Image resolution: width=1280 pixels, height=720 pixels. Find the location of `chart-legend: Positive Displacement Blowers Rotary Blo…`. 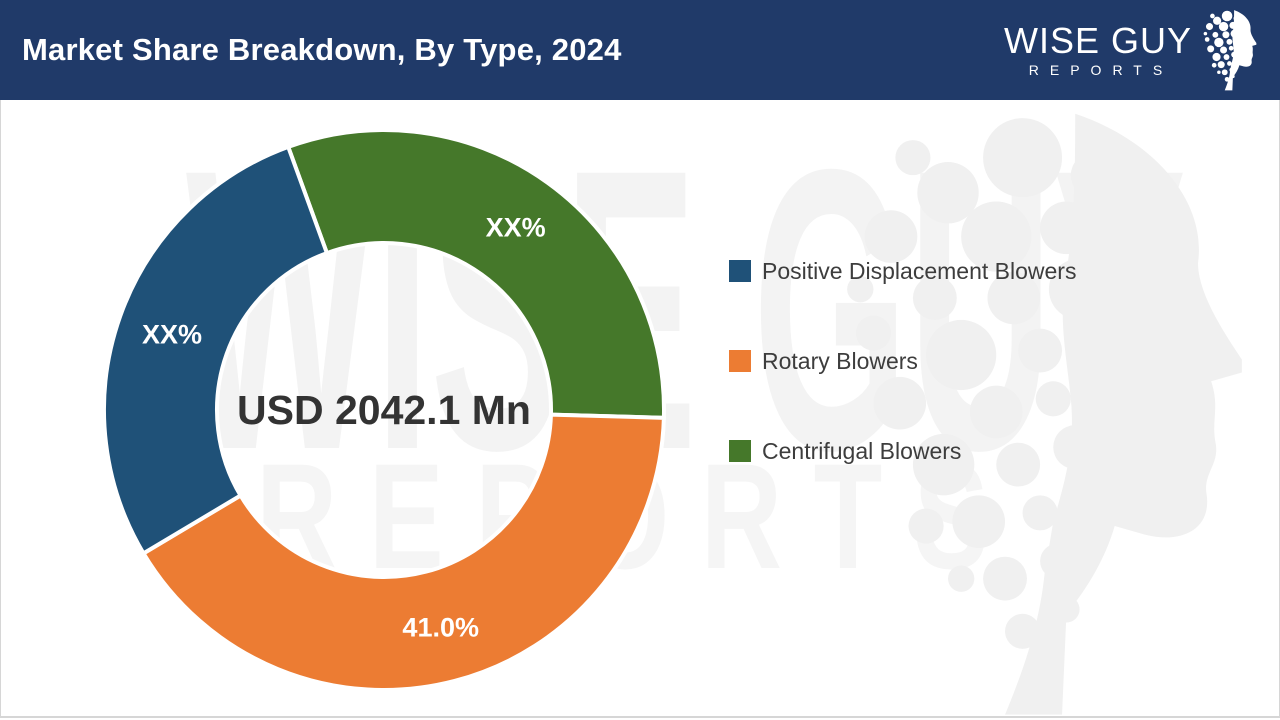

chart-legend: Positive Displacement Blowers Rotary Blo… is located at coordinates (902, 391).